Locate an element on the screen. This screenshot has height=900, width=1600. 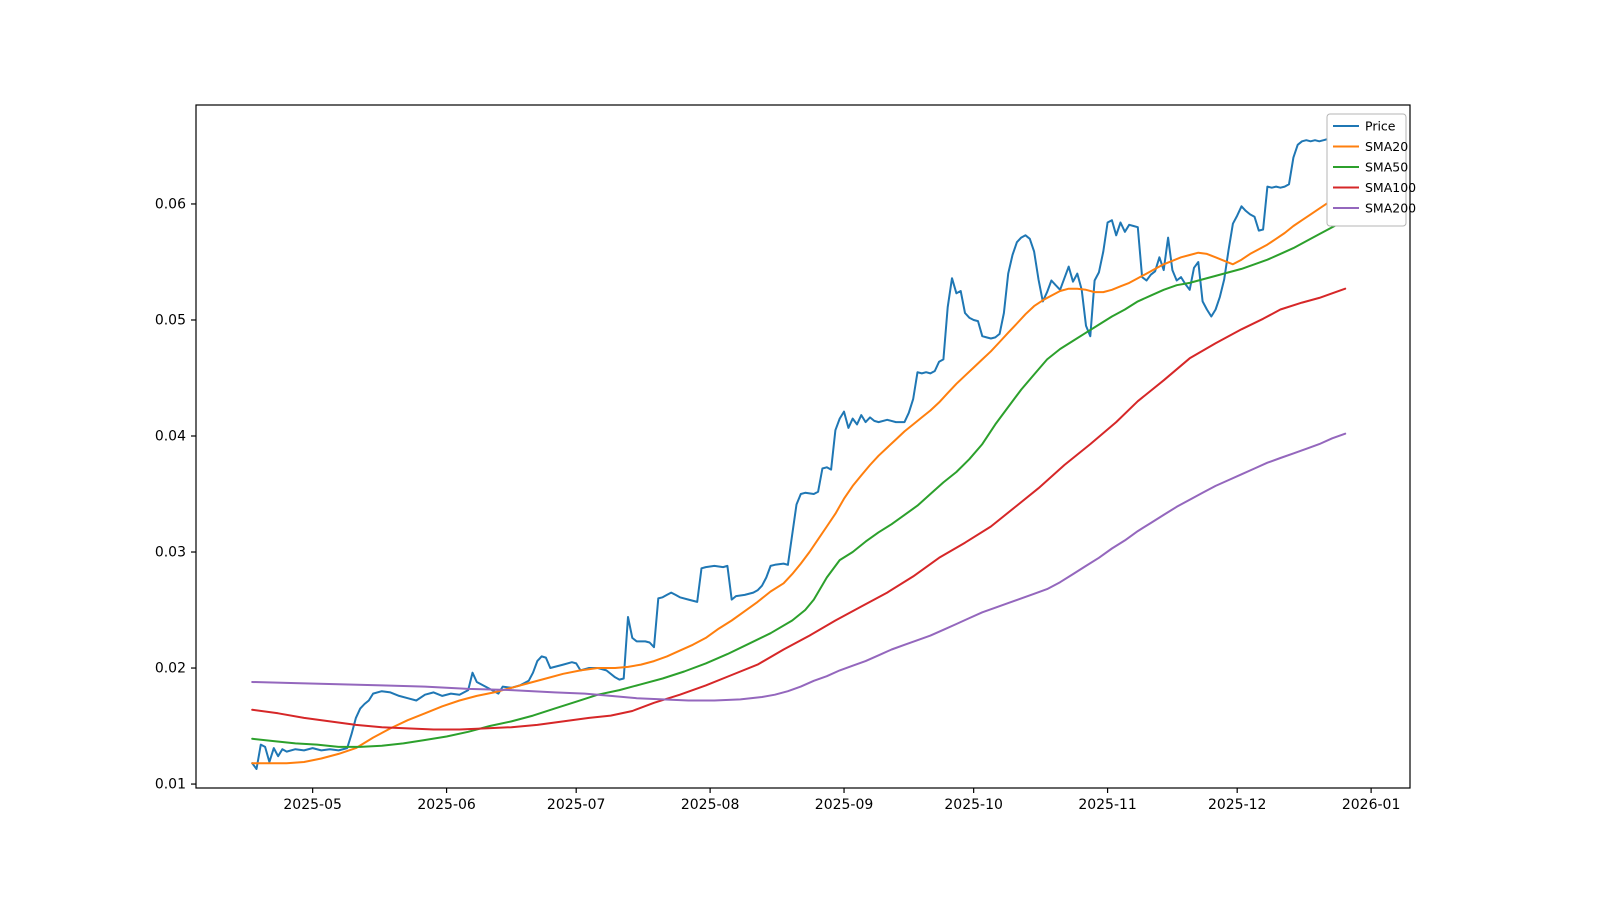
legend-box is located at coordinates (1366, 170).